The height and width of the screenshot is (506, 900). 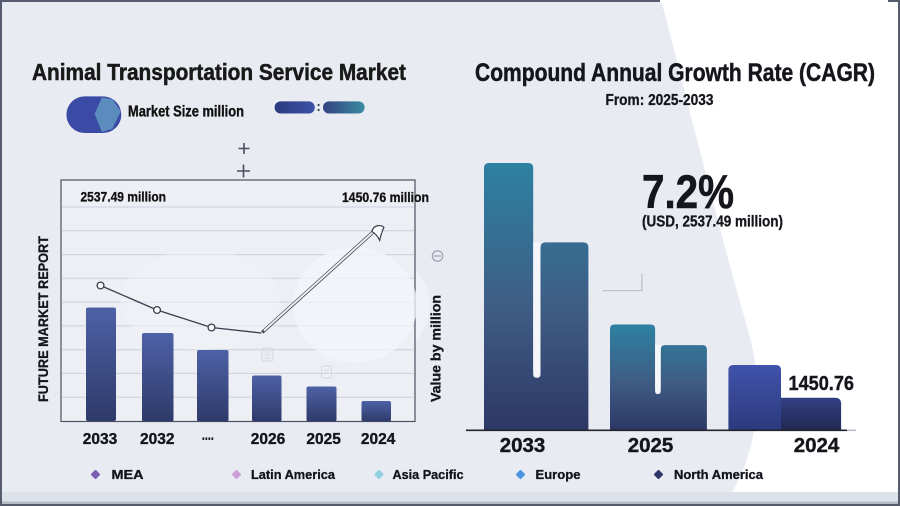 What do you see at coordinates (385, 197) in the screenshot?
I see `svg-text: 1450.76 million` at bounding box center [385, 197].